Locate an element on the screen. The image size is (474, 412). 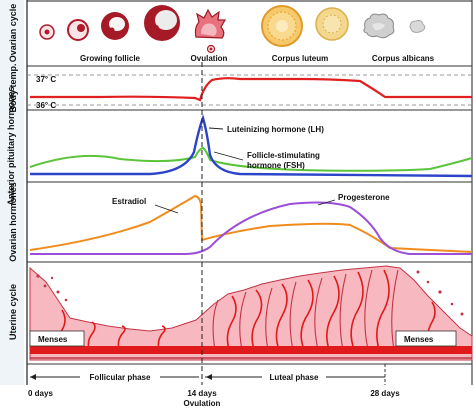
fsh-curve is located at coordinates (251, 159).